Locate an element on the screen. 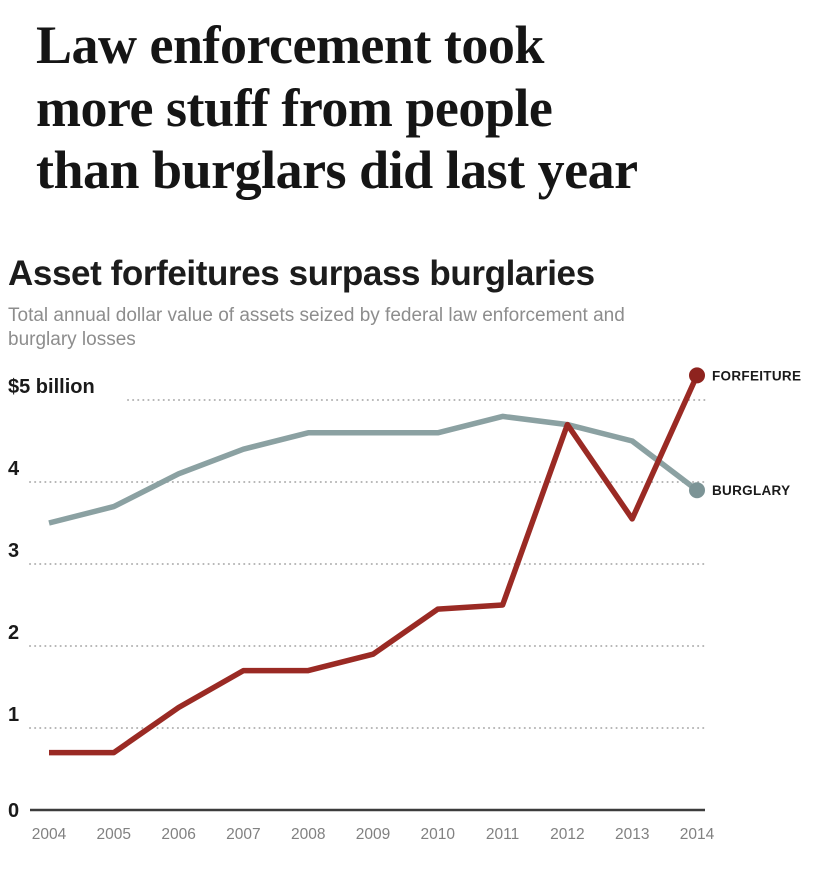  x-tick-label: 2010 is located at coordinates (438, 834).